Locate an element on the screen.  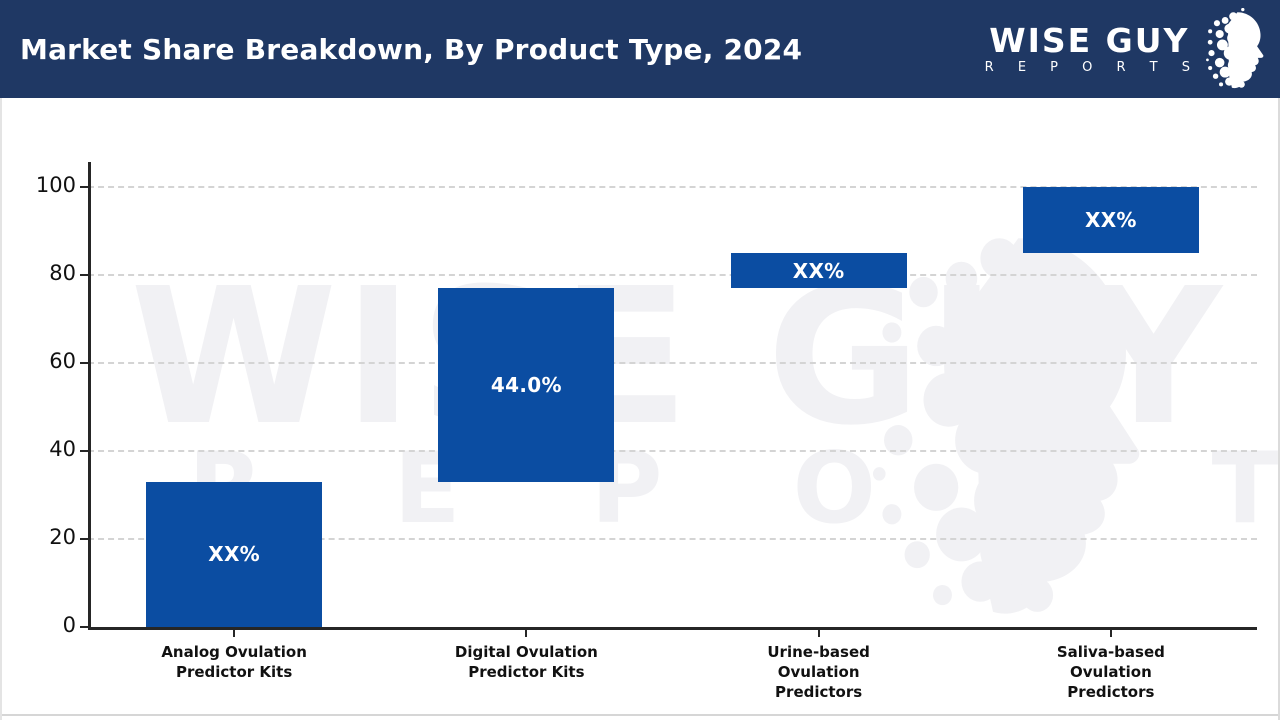
bar-value-label: 44.0% is located at coordinates (526, 384).